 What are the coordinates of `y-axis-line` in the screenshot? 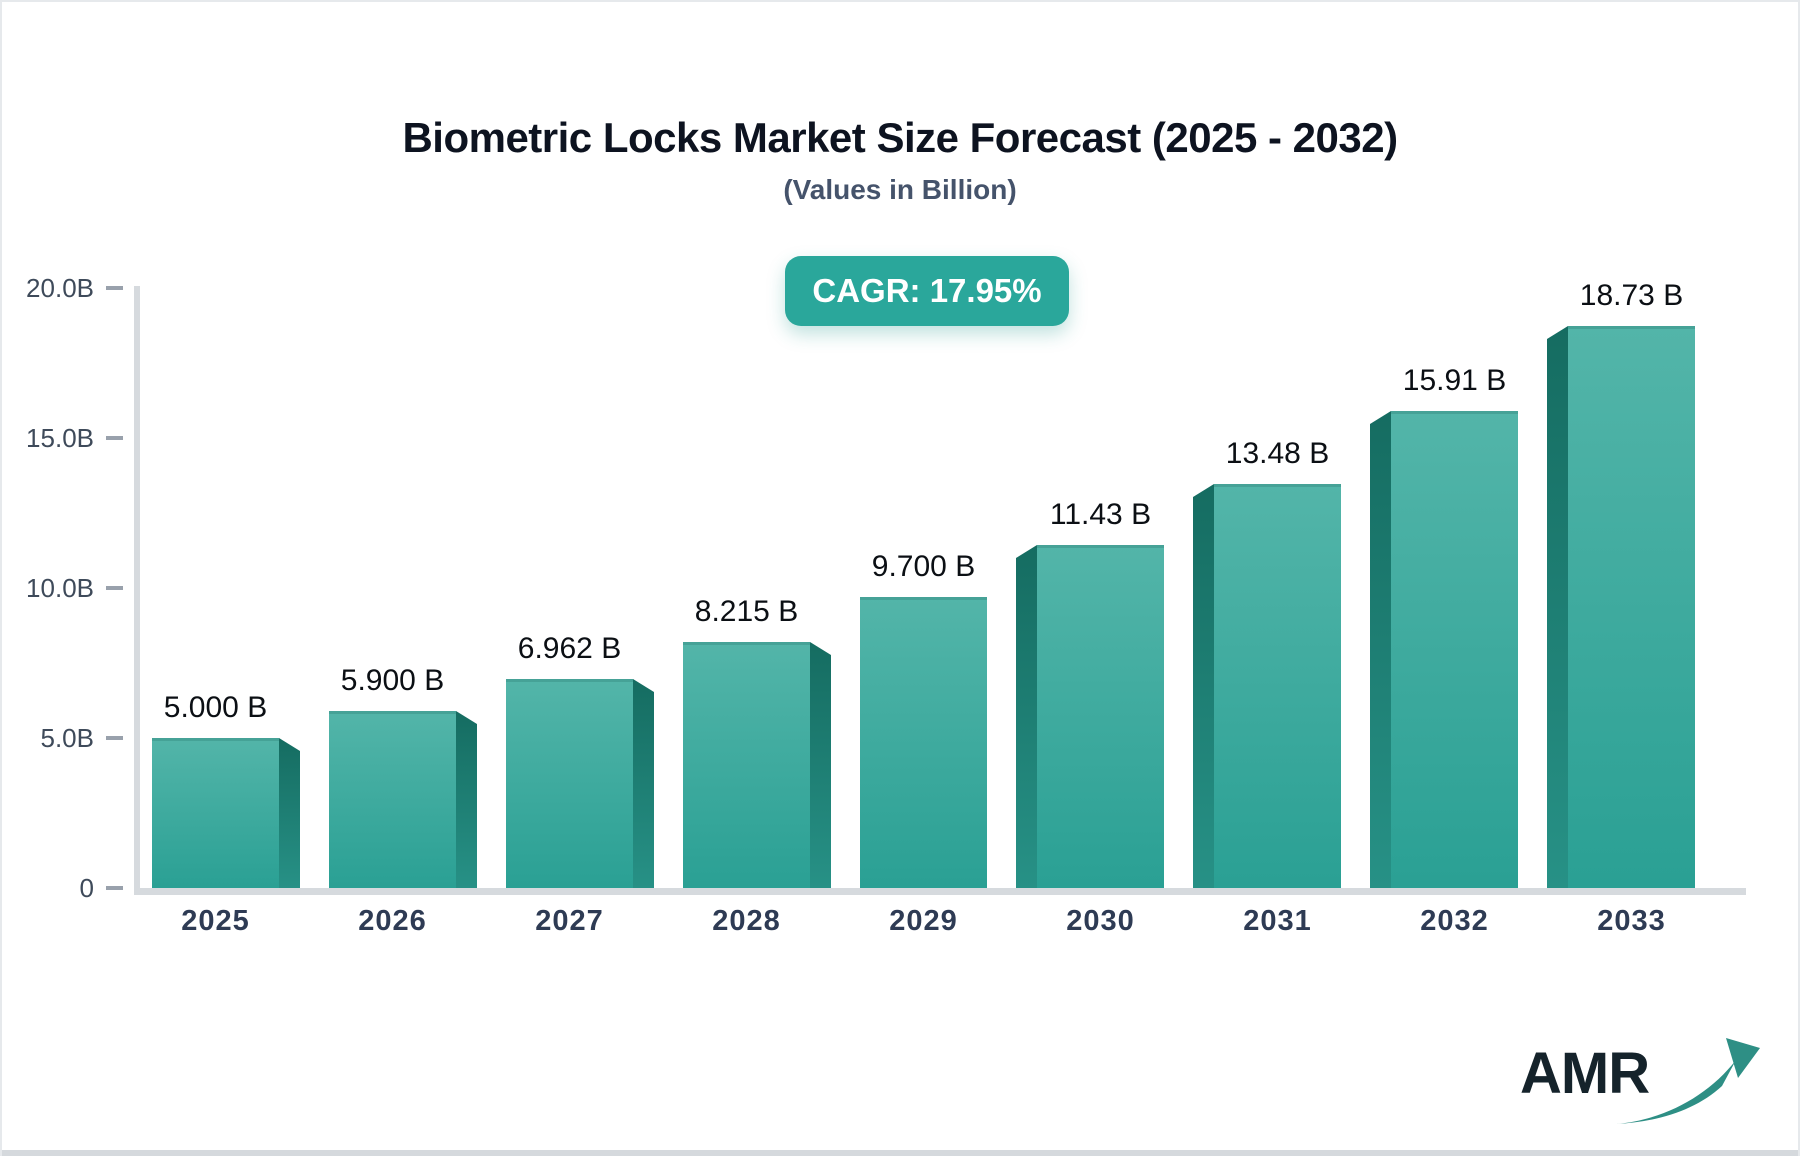 It's located at (137, 590).